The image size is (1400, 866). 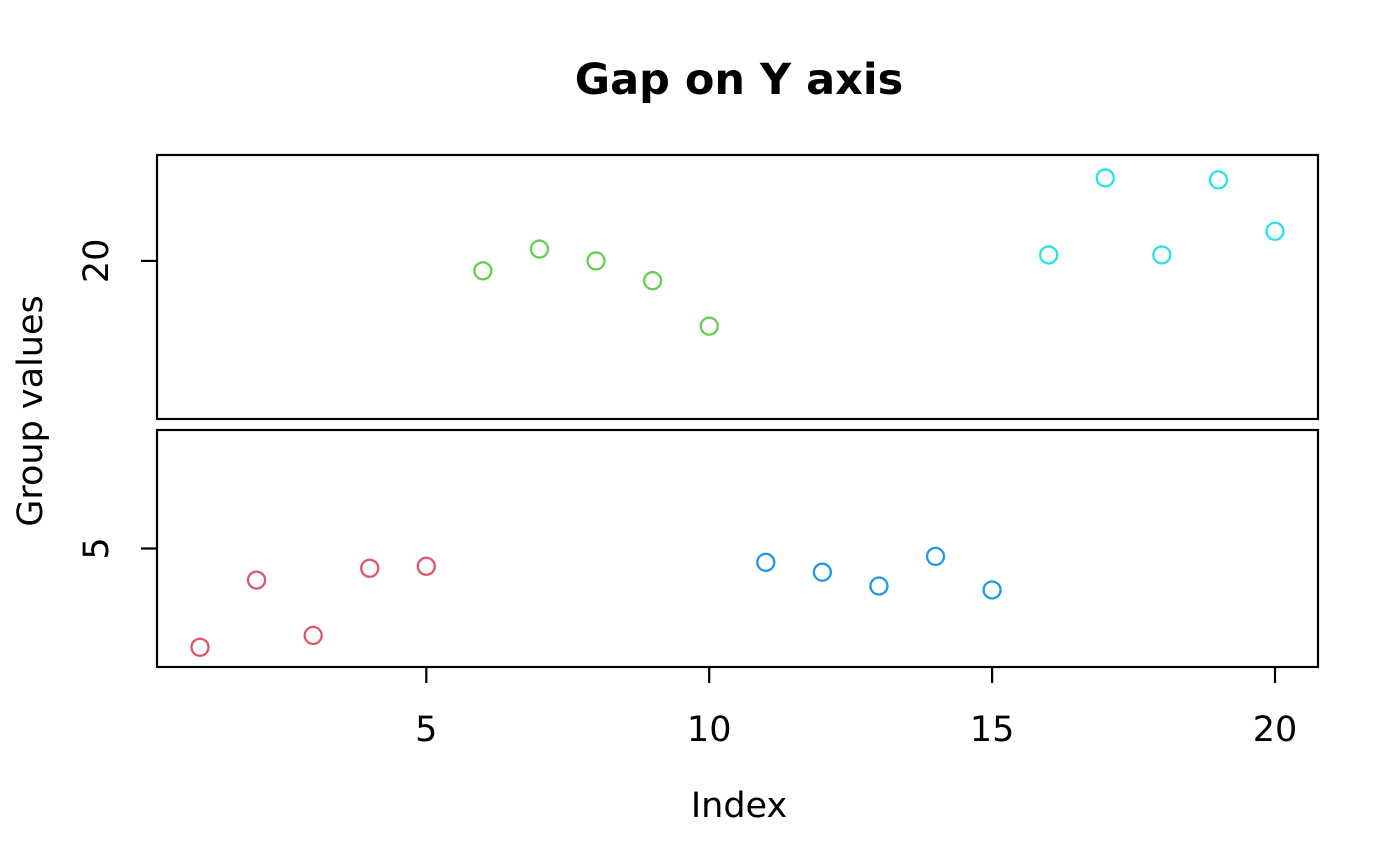 I want to click on y-tick-label: 5, so click(x=97, y=548).